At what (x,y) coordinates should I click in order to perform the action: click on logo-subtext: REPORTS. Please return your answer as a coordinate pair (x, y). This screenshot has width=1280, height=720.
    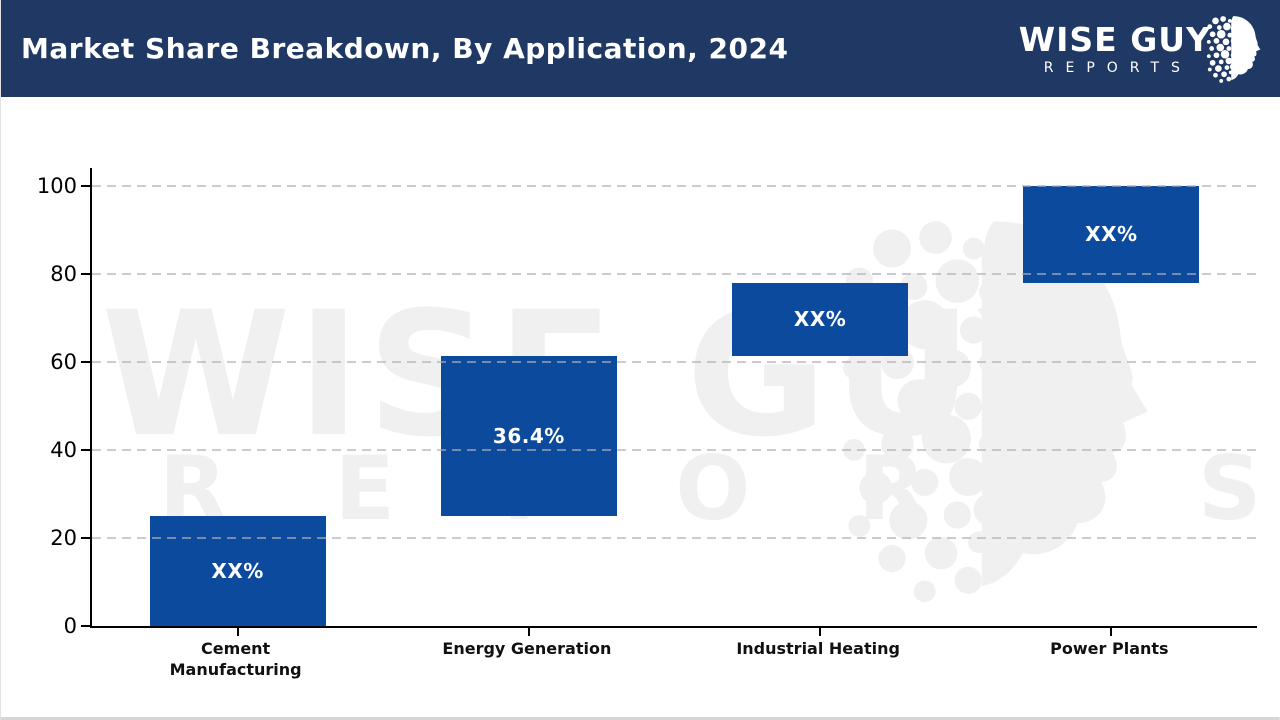
    Looking at the image, I should click on (1117, 67).